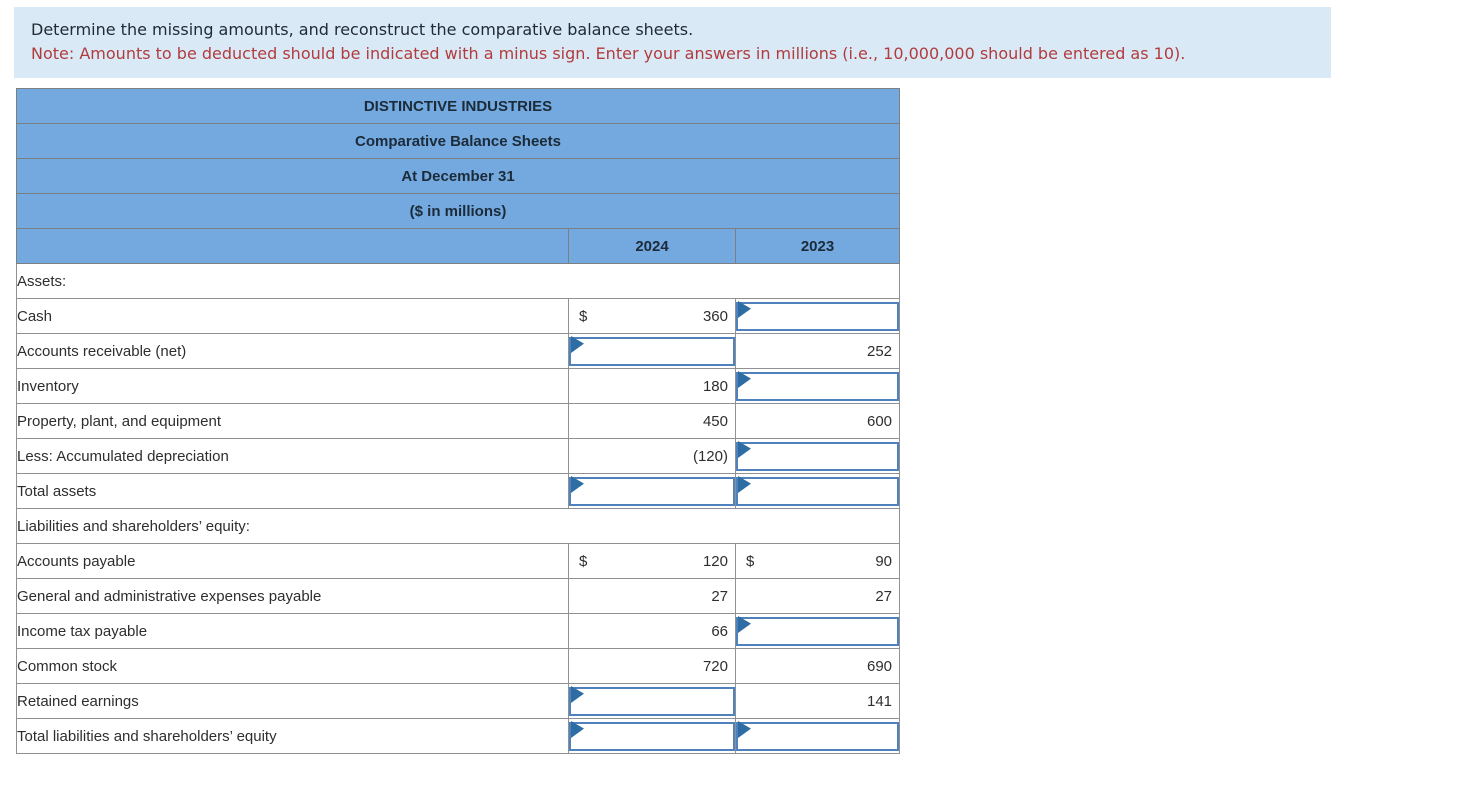 The height and width of the screenshot is (810, 1464). What do you see at coordinates (880, 701) in the screenshot?
I see `amount-value: 141` at bounding box center [880, 701].